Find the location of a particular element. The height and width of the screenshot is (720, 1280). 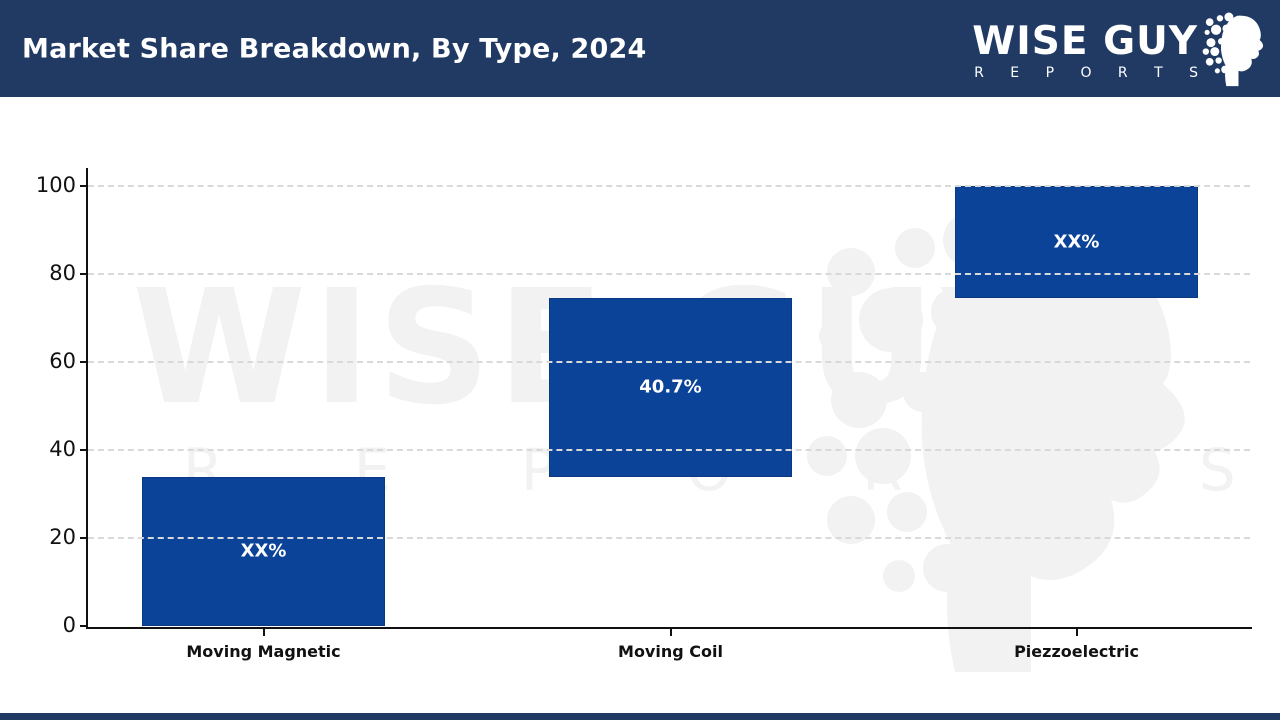

y-tick-label: 0 is located at coordinates (69, 625).